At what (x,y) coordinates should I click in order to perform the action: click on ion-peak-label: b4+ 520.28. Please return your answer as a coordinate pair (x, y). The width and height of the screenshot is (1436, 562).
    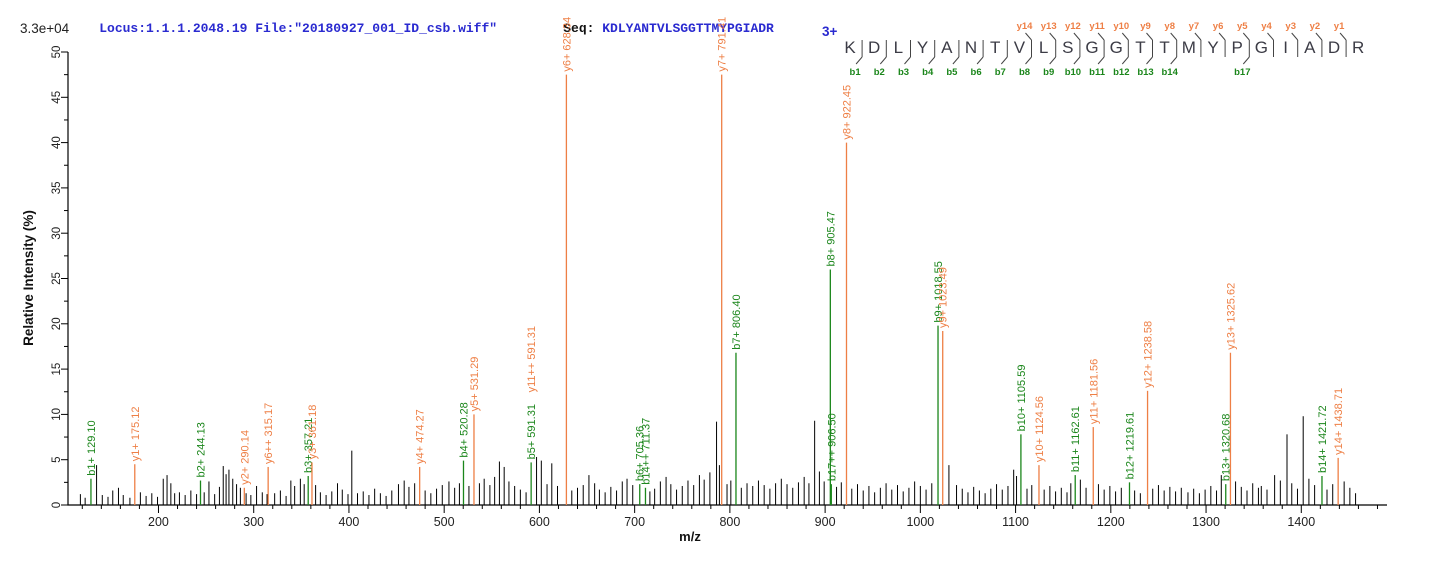
    Looking at the image, I should click on (464, 429).